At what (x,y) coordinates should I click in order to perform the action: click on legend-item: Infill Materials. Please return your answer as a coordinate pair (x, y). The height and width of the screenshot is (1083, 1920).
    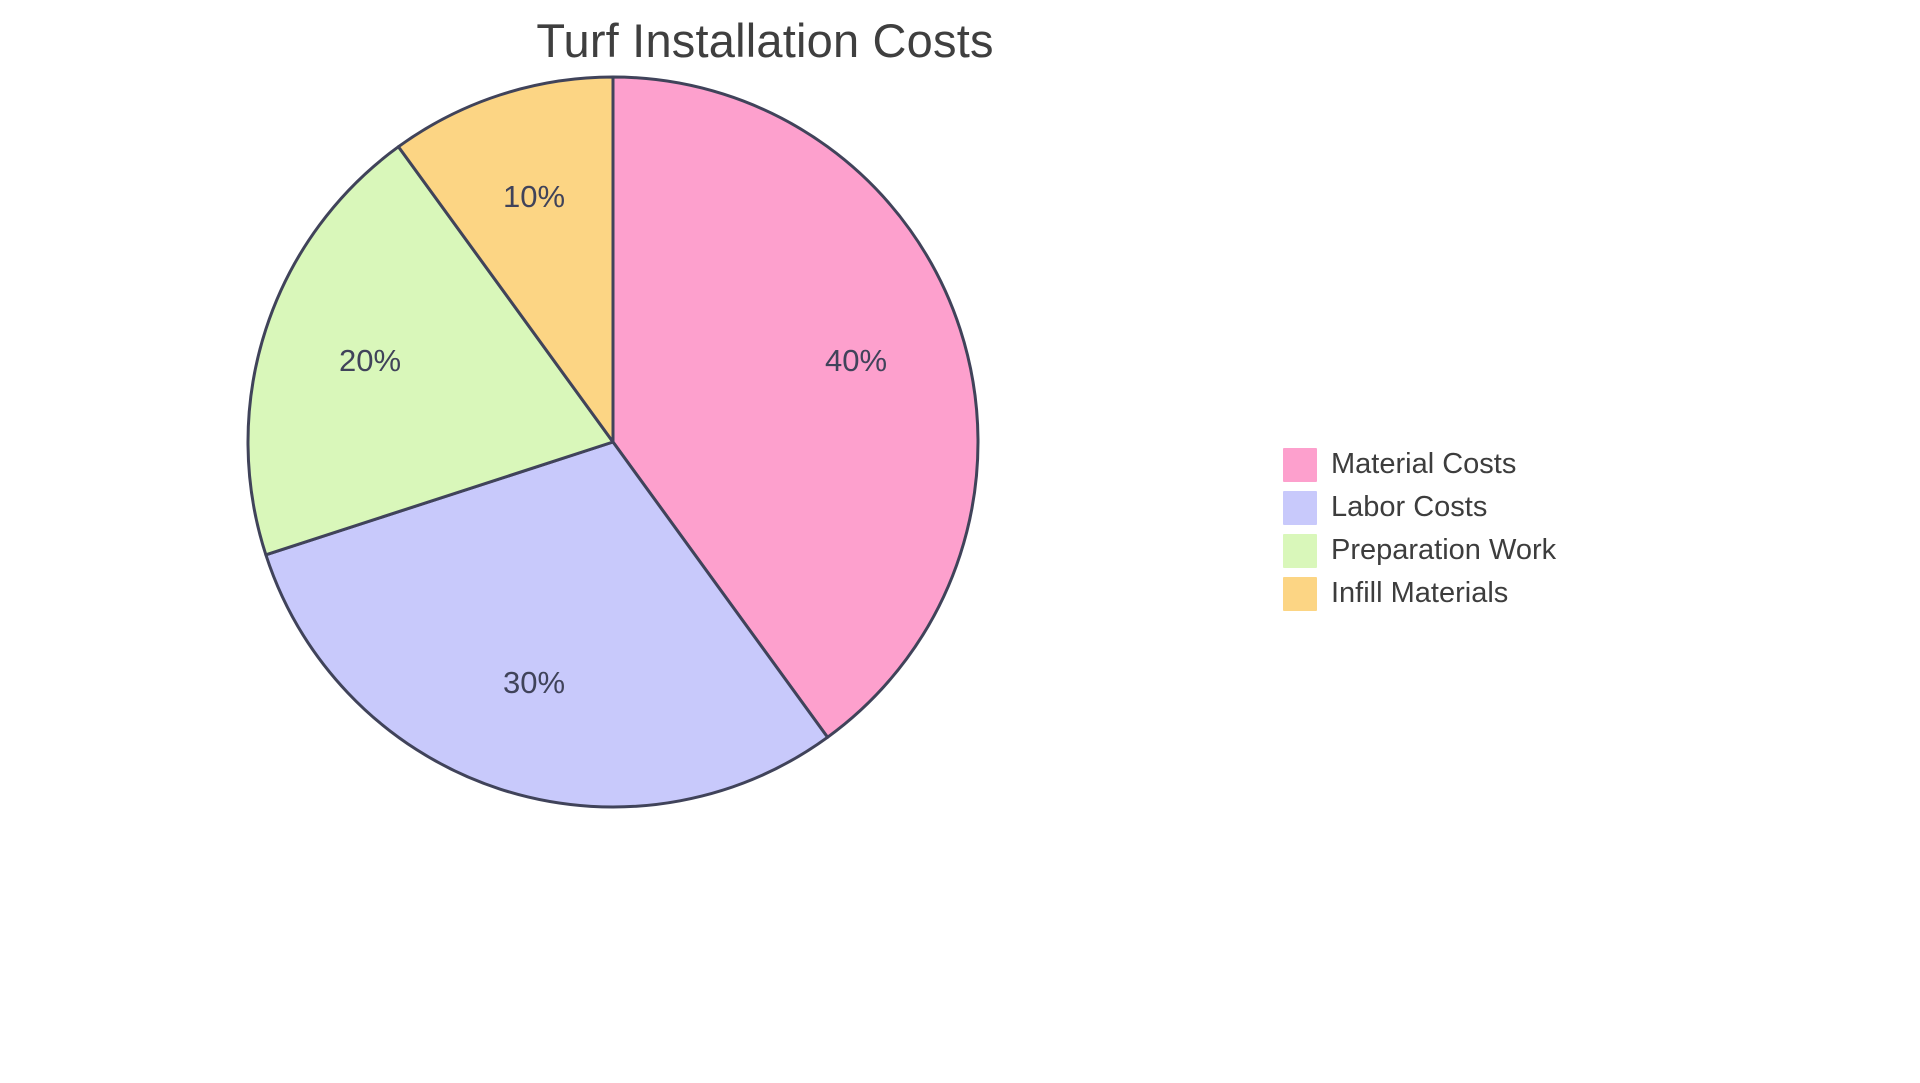
    Looking at the image, I should click on (1563, 593).